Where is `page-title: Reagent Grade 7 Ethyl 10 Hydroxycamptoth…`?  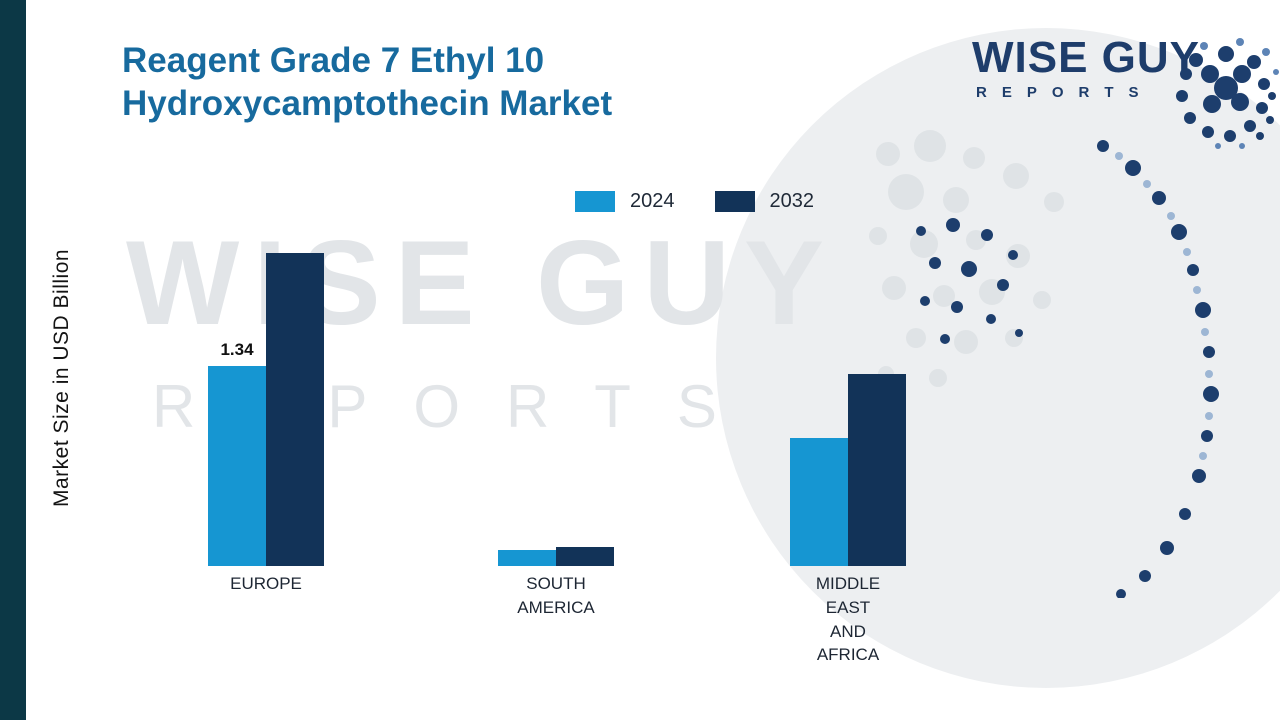
page-title: Reagent Grade 7 Ethyl 10 Hydroxycamptoth… is located at coordinates (367, 82).